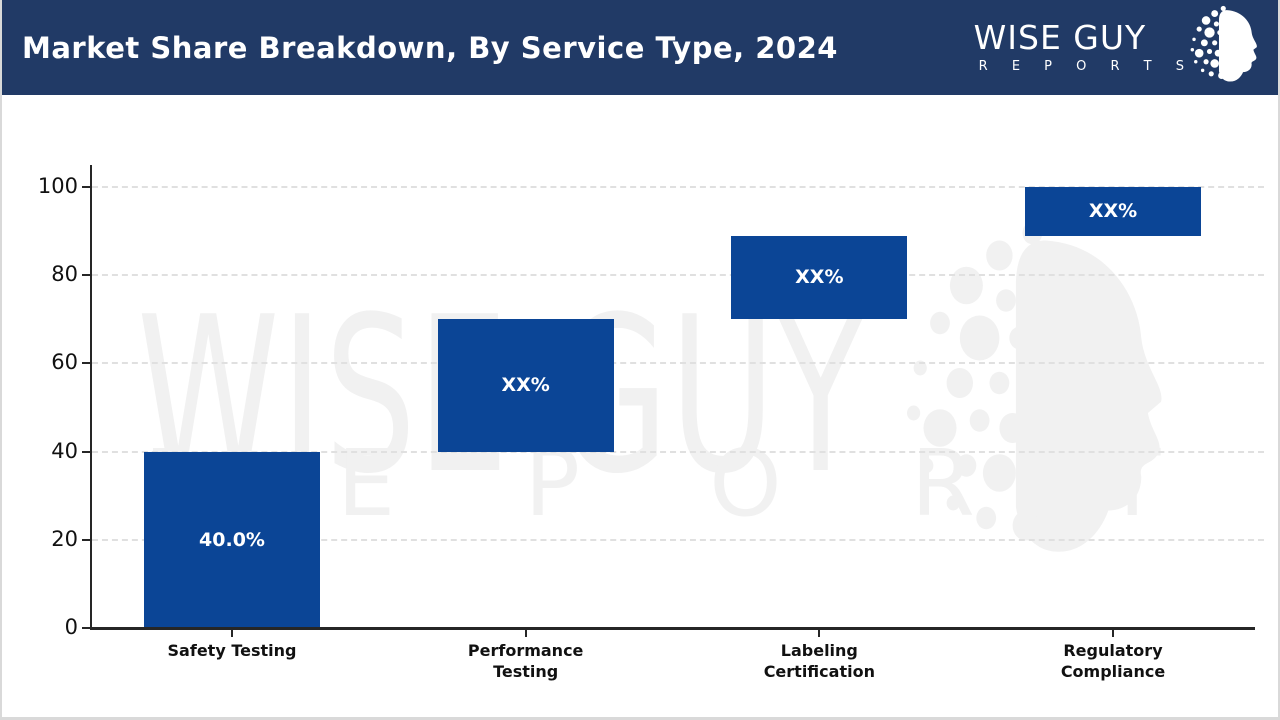  What do you see at coordinates (64, 538) in the screenshot?
I see `y-tick-label: 20` at bounding box center [64, 538].